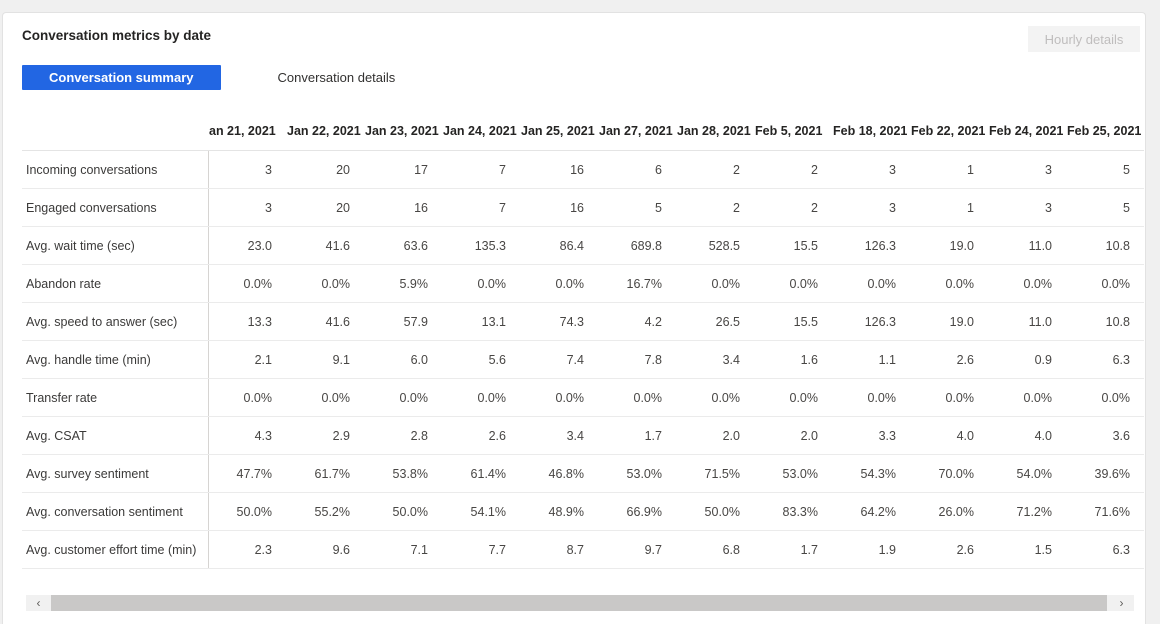  I want to click on table-cell: 50.0%, so click(722, 511).